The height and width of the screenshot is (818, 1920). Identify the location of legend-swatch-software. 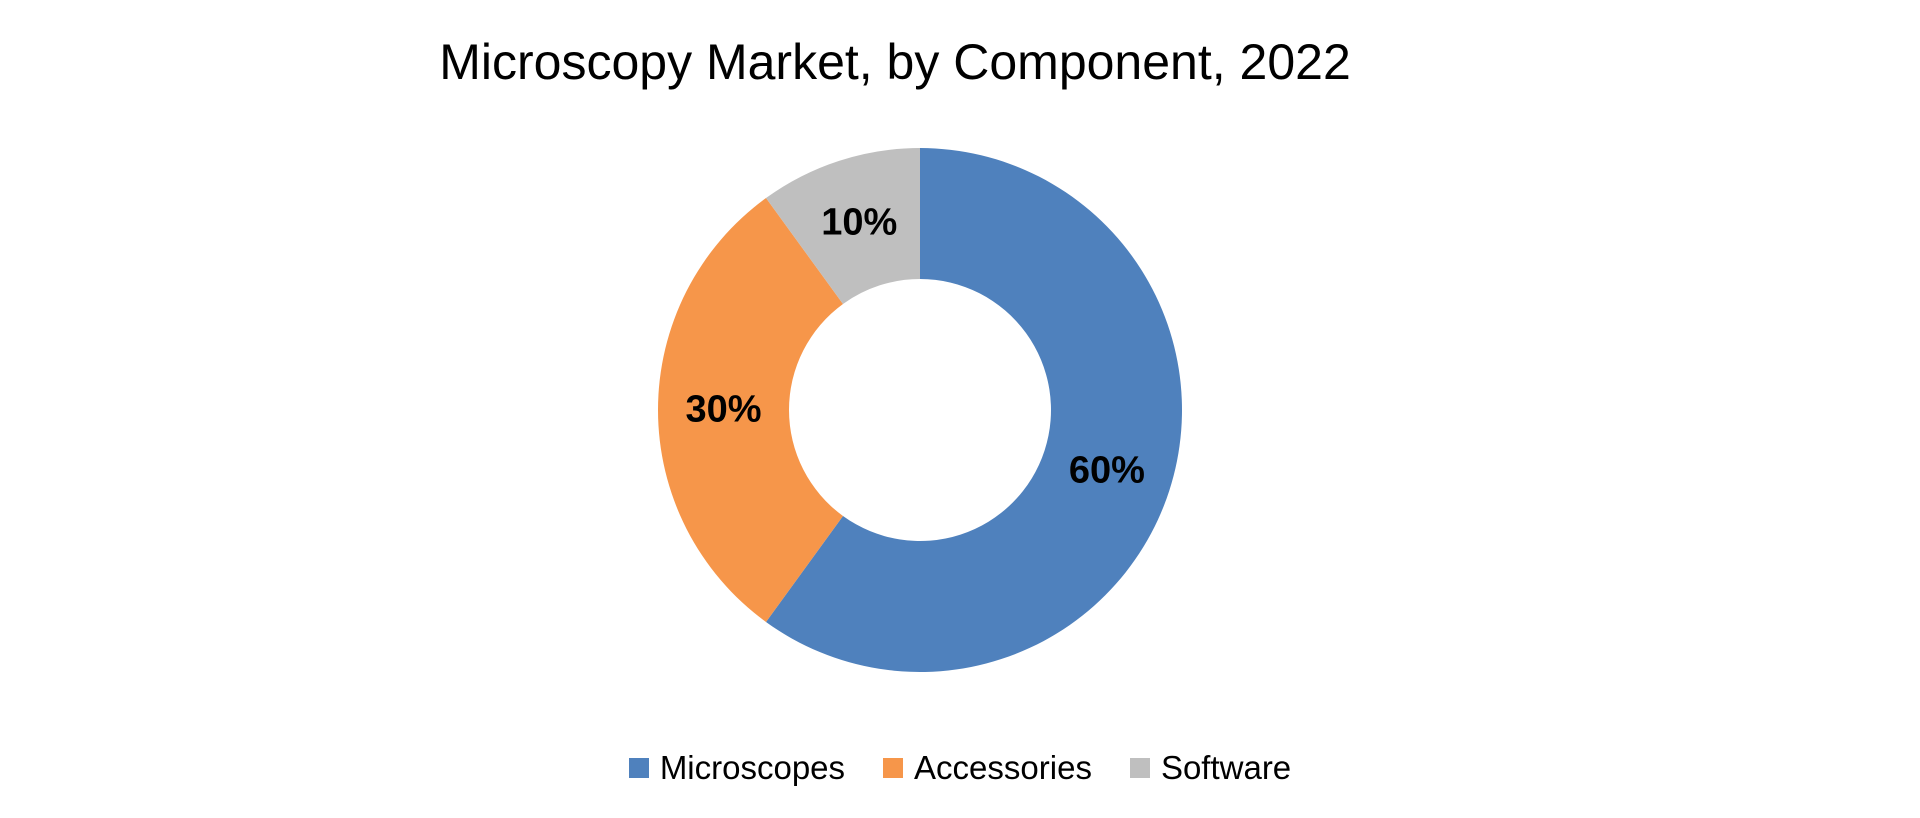
(1139, 768).